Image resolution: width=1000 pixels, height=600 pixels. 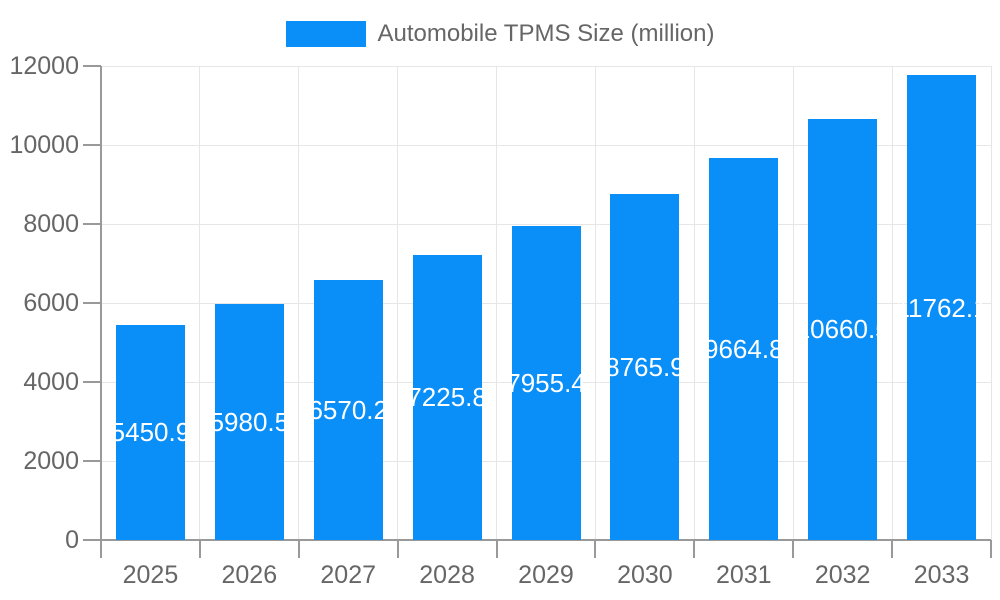 I want to click on y-axis-line, so click(x=101, y=312).